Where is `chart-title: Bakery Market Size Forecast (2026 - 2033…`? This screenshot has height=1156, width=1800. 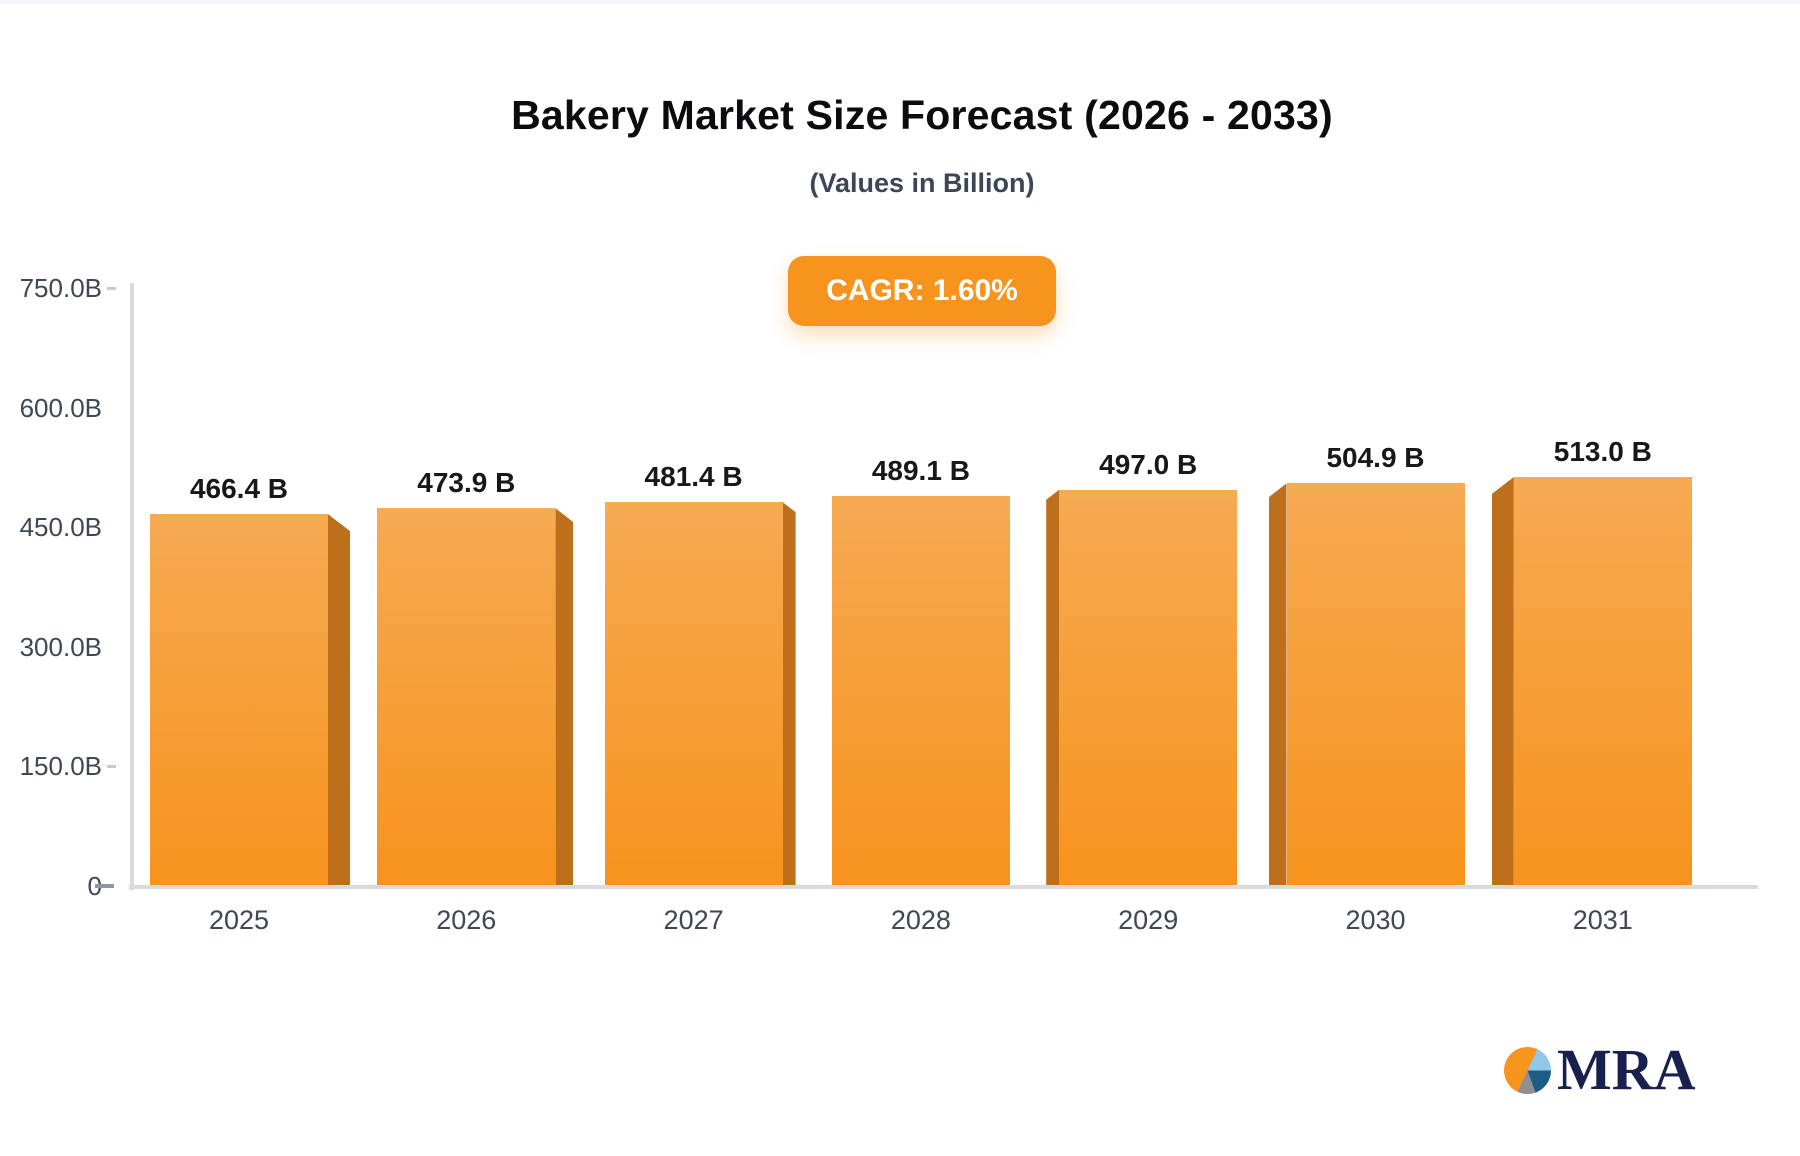
chart-title: Bakery Market Size Forecast (2026 - 2033… is located at coordinates (922, 115).